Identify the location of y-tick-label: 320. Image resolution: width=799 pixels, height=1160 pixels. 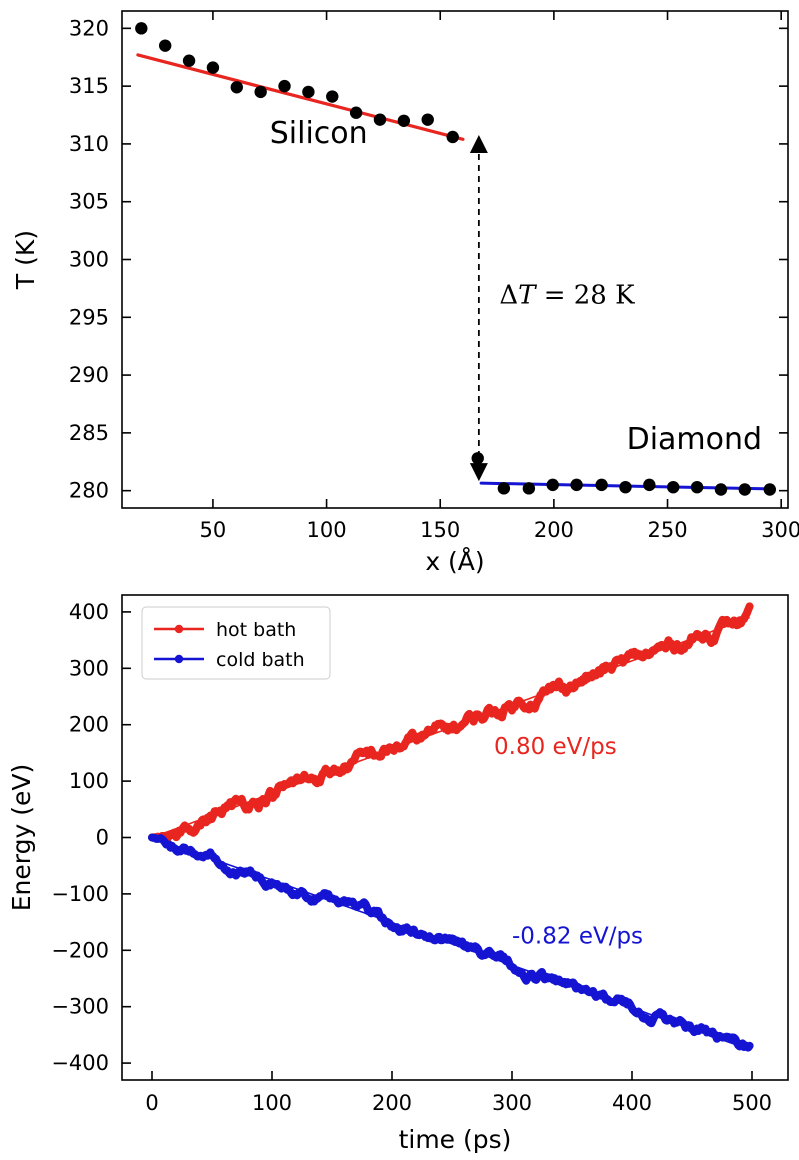
(89, 28).